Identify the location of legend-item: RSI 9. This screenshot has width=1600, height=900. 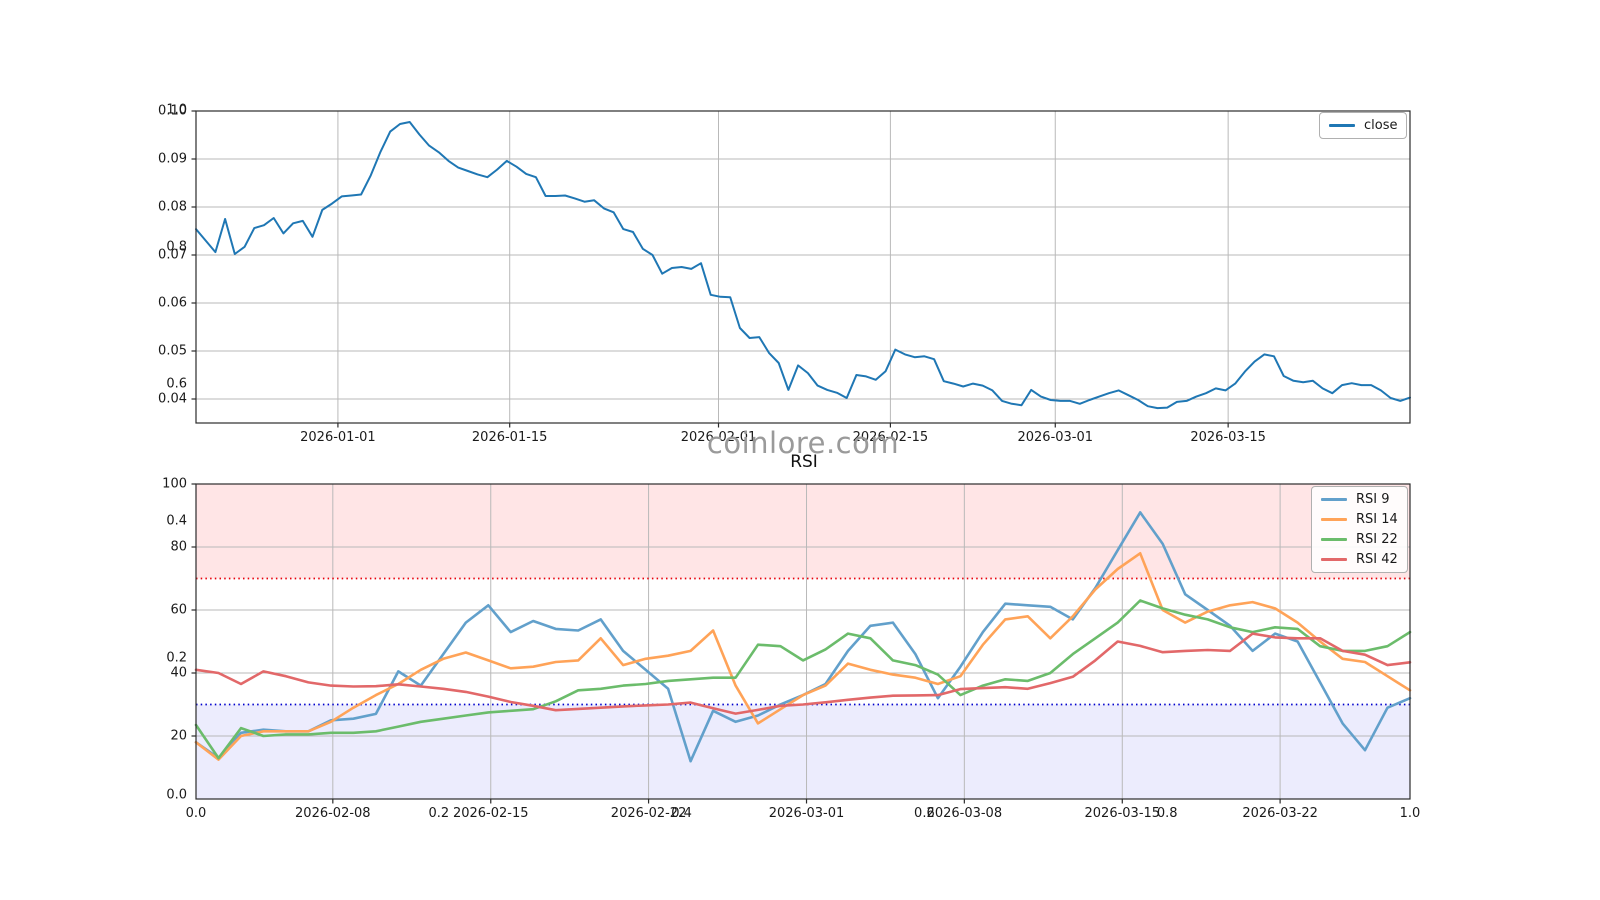
(1359, 499).